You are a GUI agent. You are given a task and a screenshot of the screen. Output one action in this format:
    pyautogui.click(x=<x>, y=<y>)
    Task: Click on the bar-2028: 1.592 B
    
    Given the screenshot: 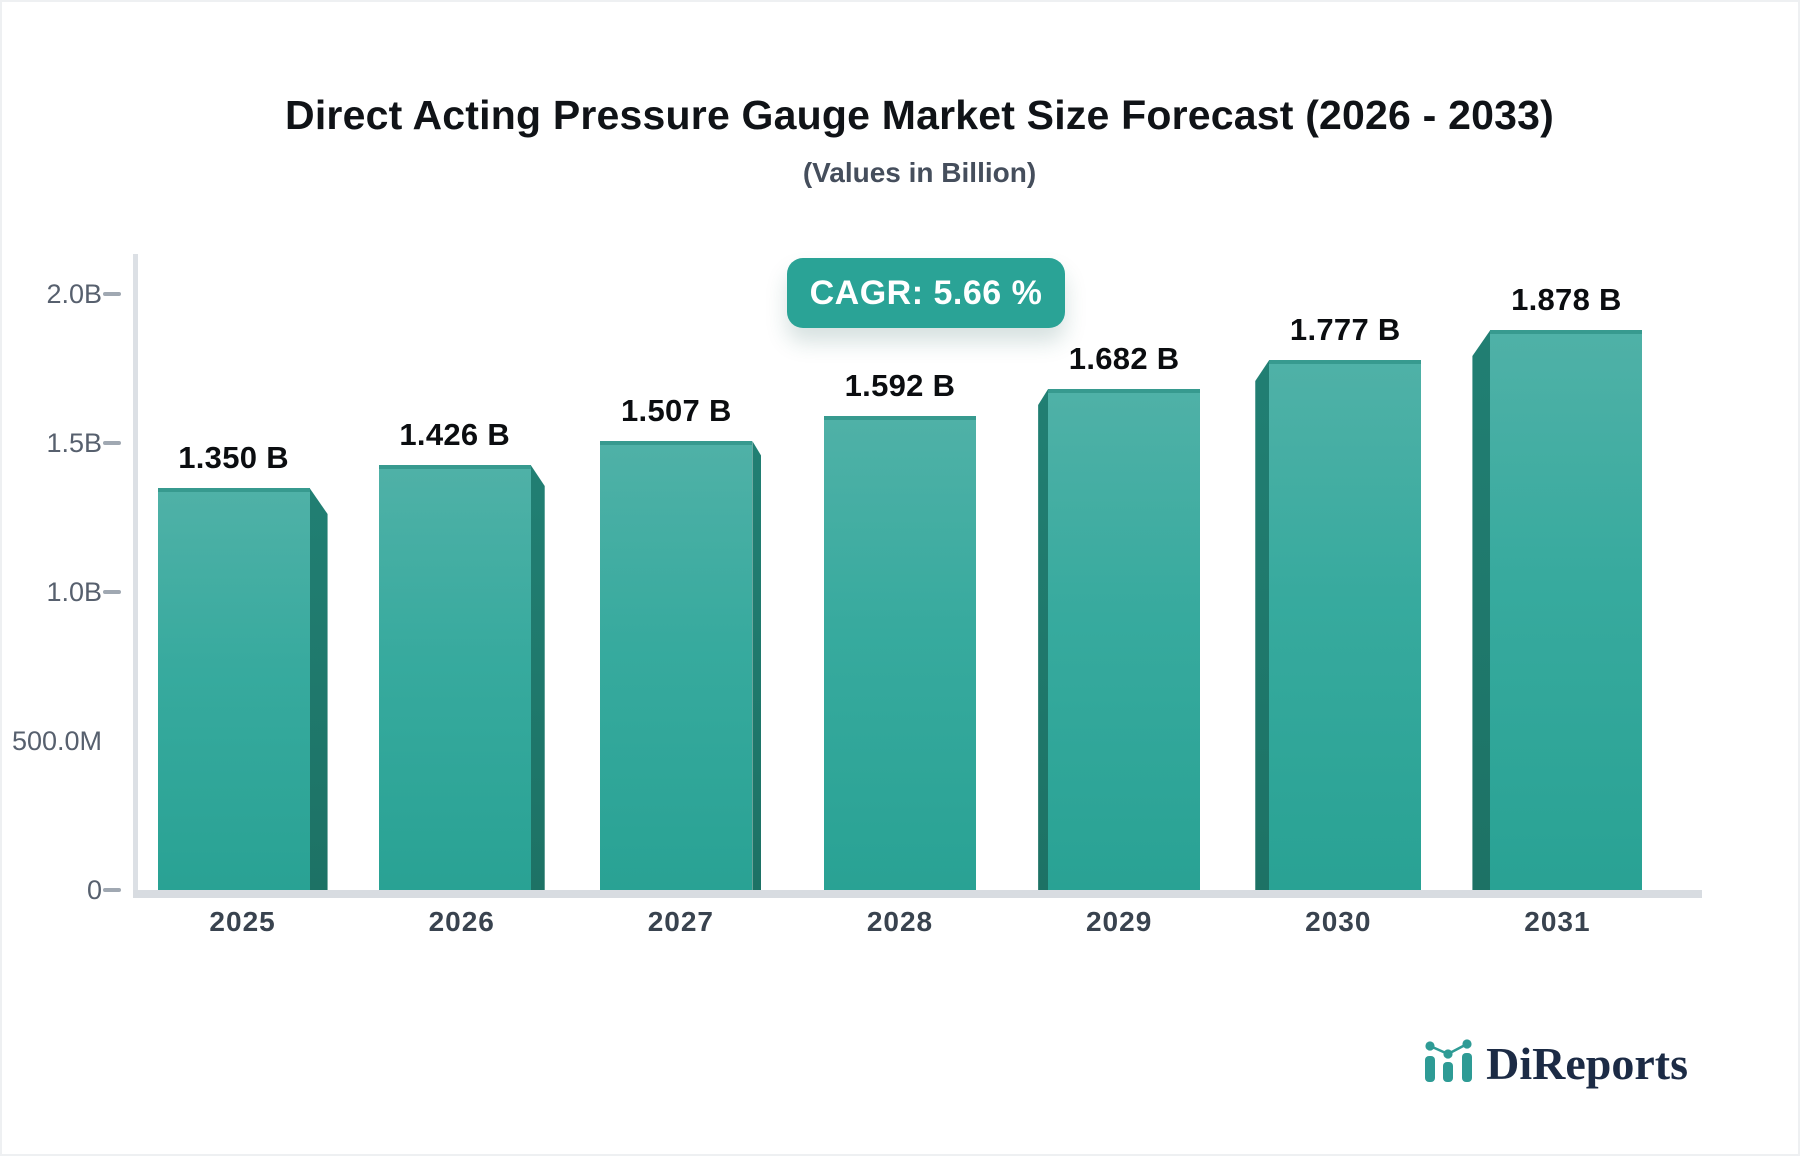 What is the action you would take?
    pyautogui.click(x=899, y=629)
    